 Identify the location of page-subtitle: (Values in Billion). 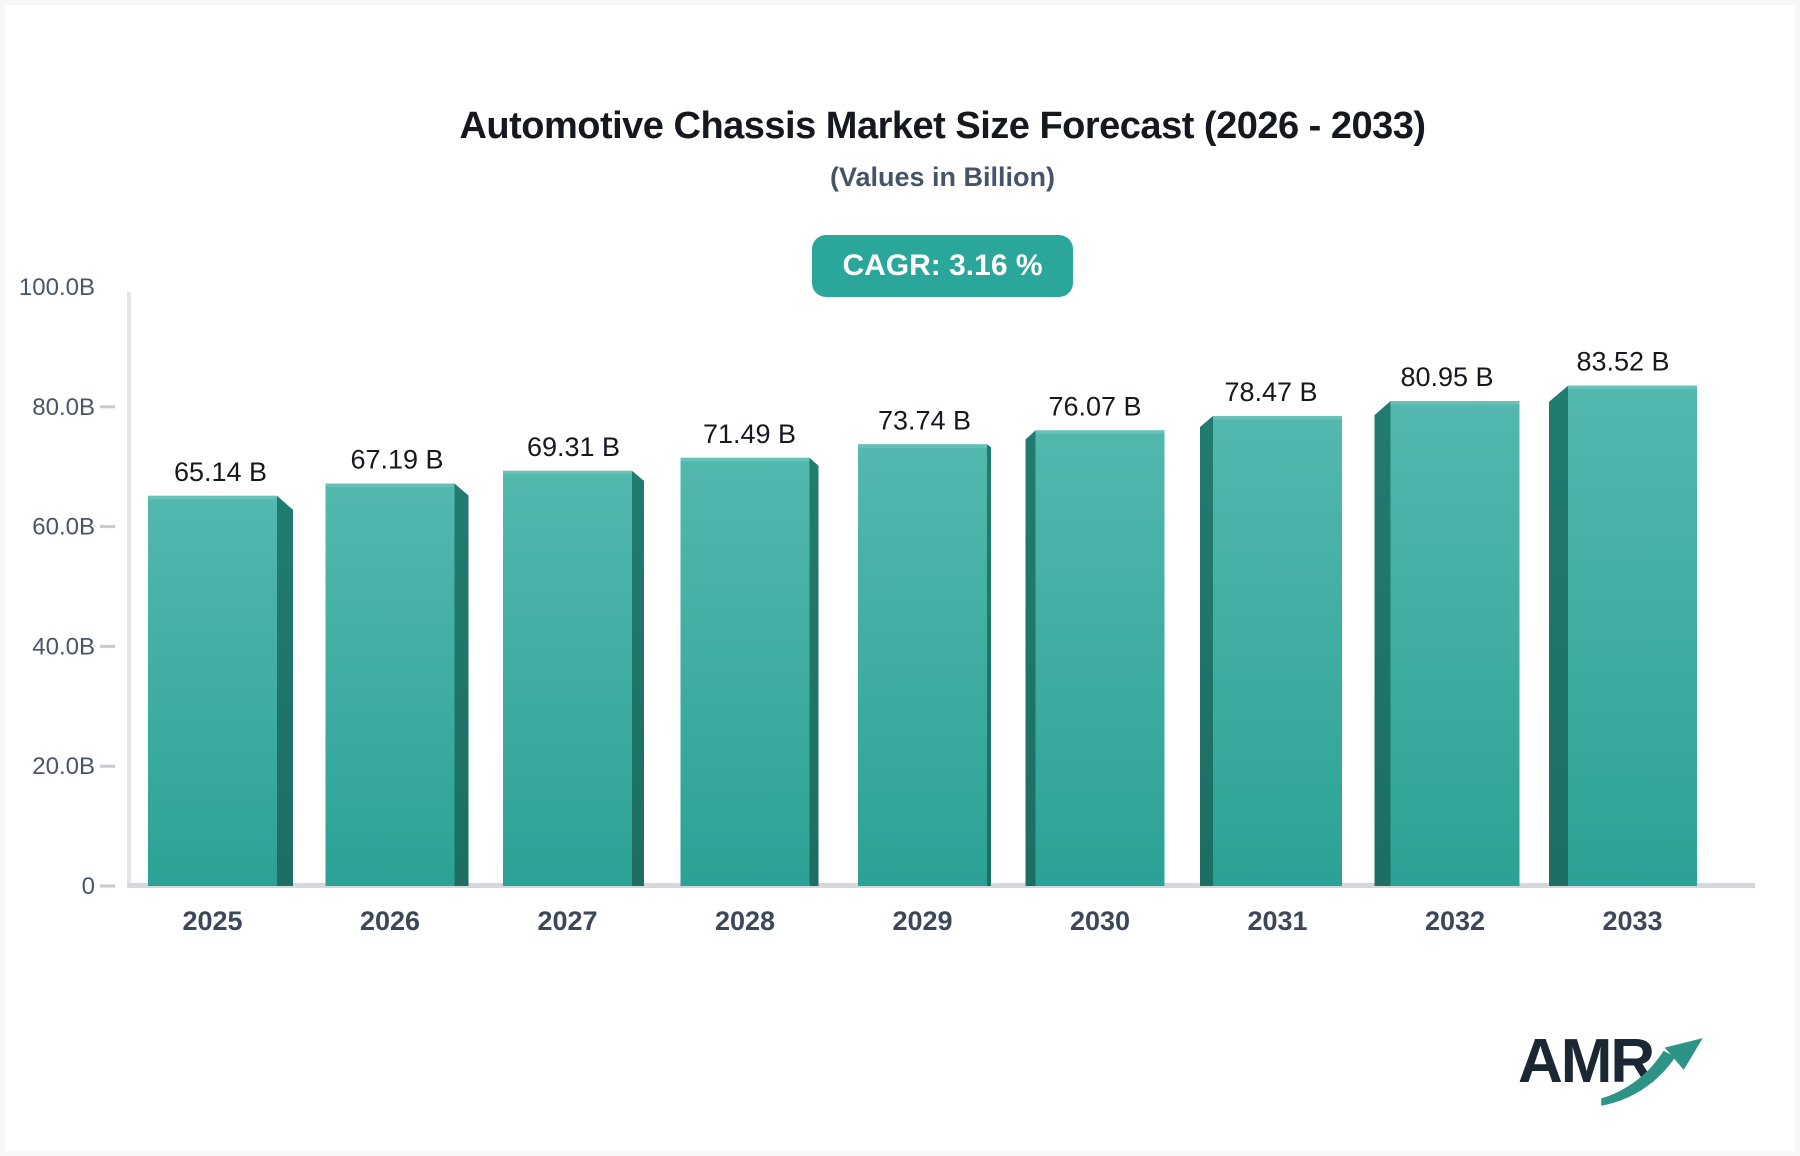
(942, 177).